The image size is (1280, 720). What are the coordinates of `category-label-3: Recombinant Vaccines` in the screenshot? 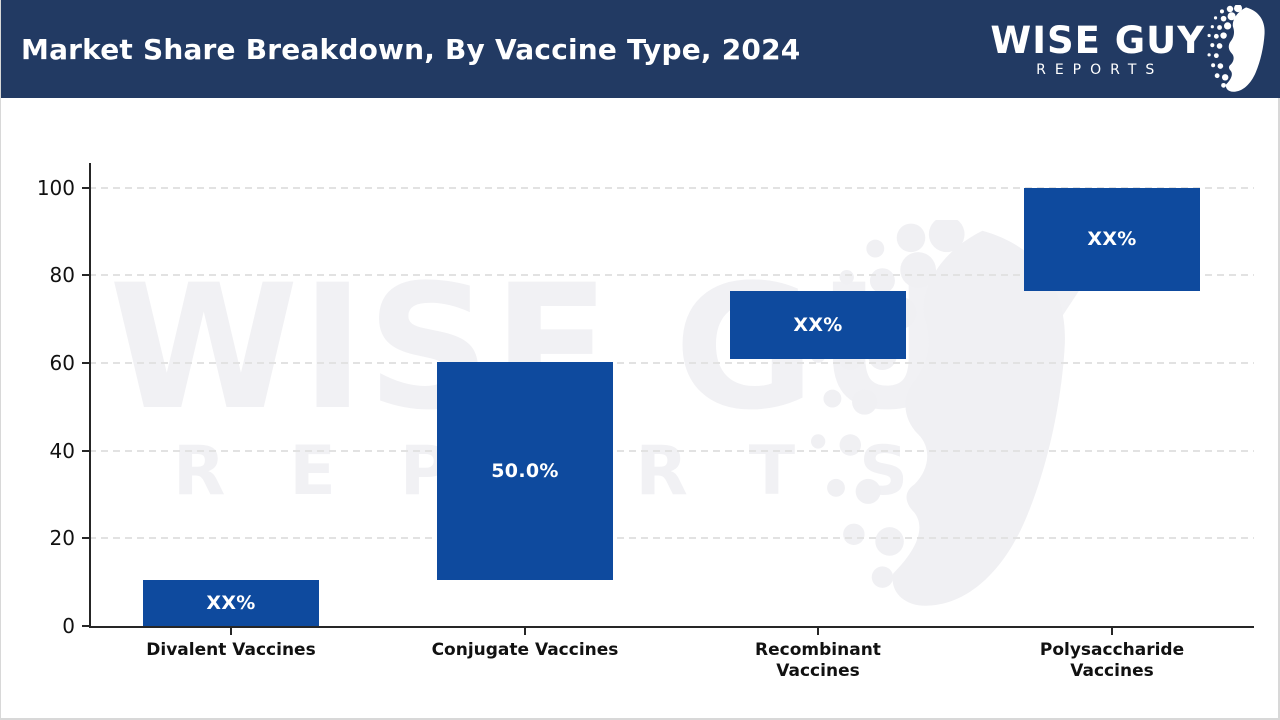 It's located at (818, 661).